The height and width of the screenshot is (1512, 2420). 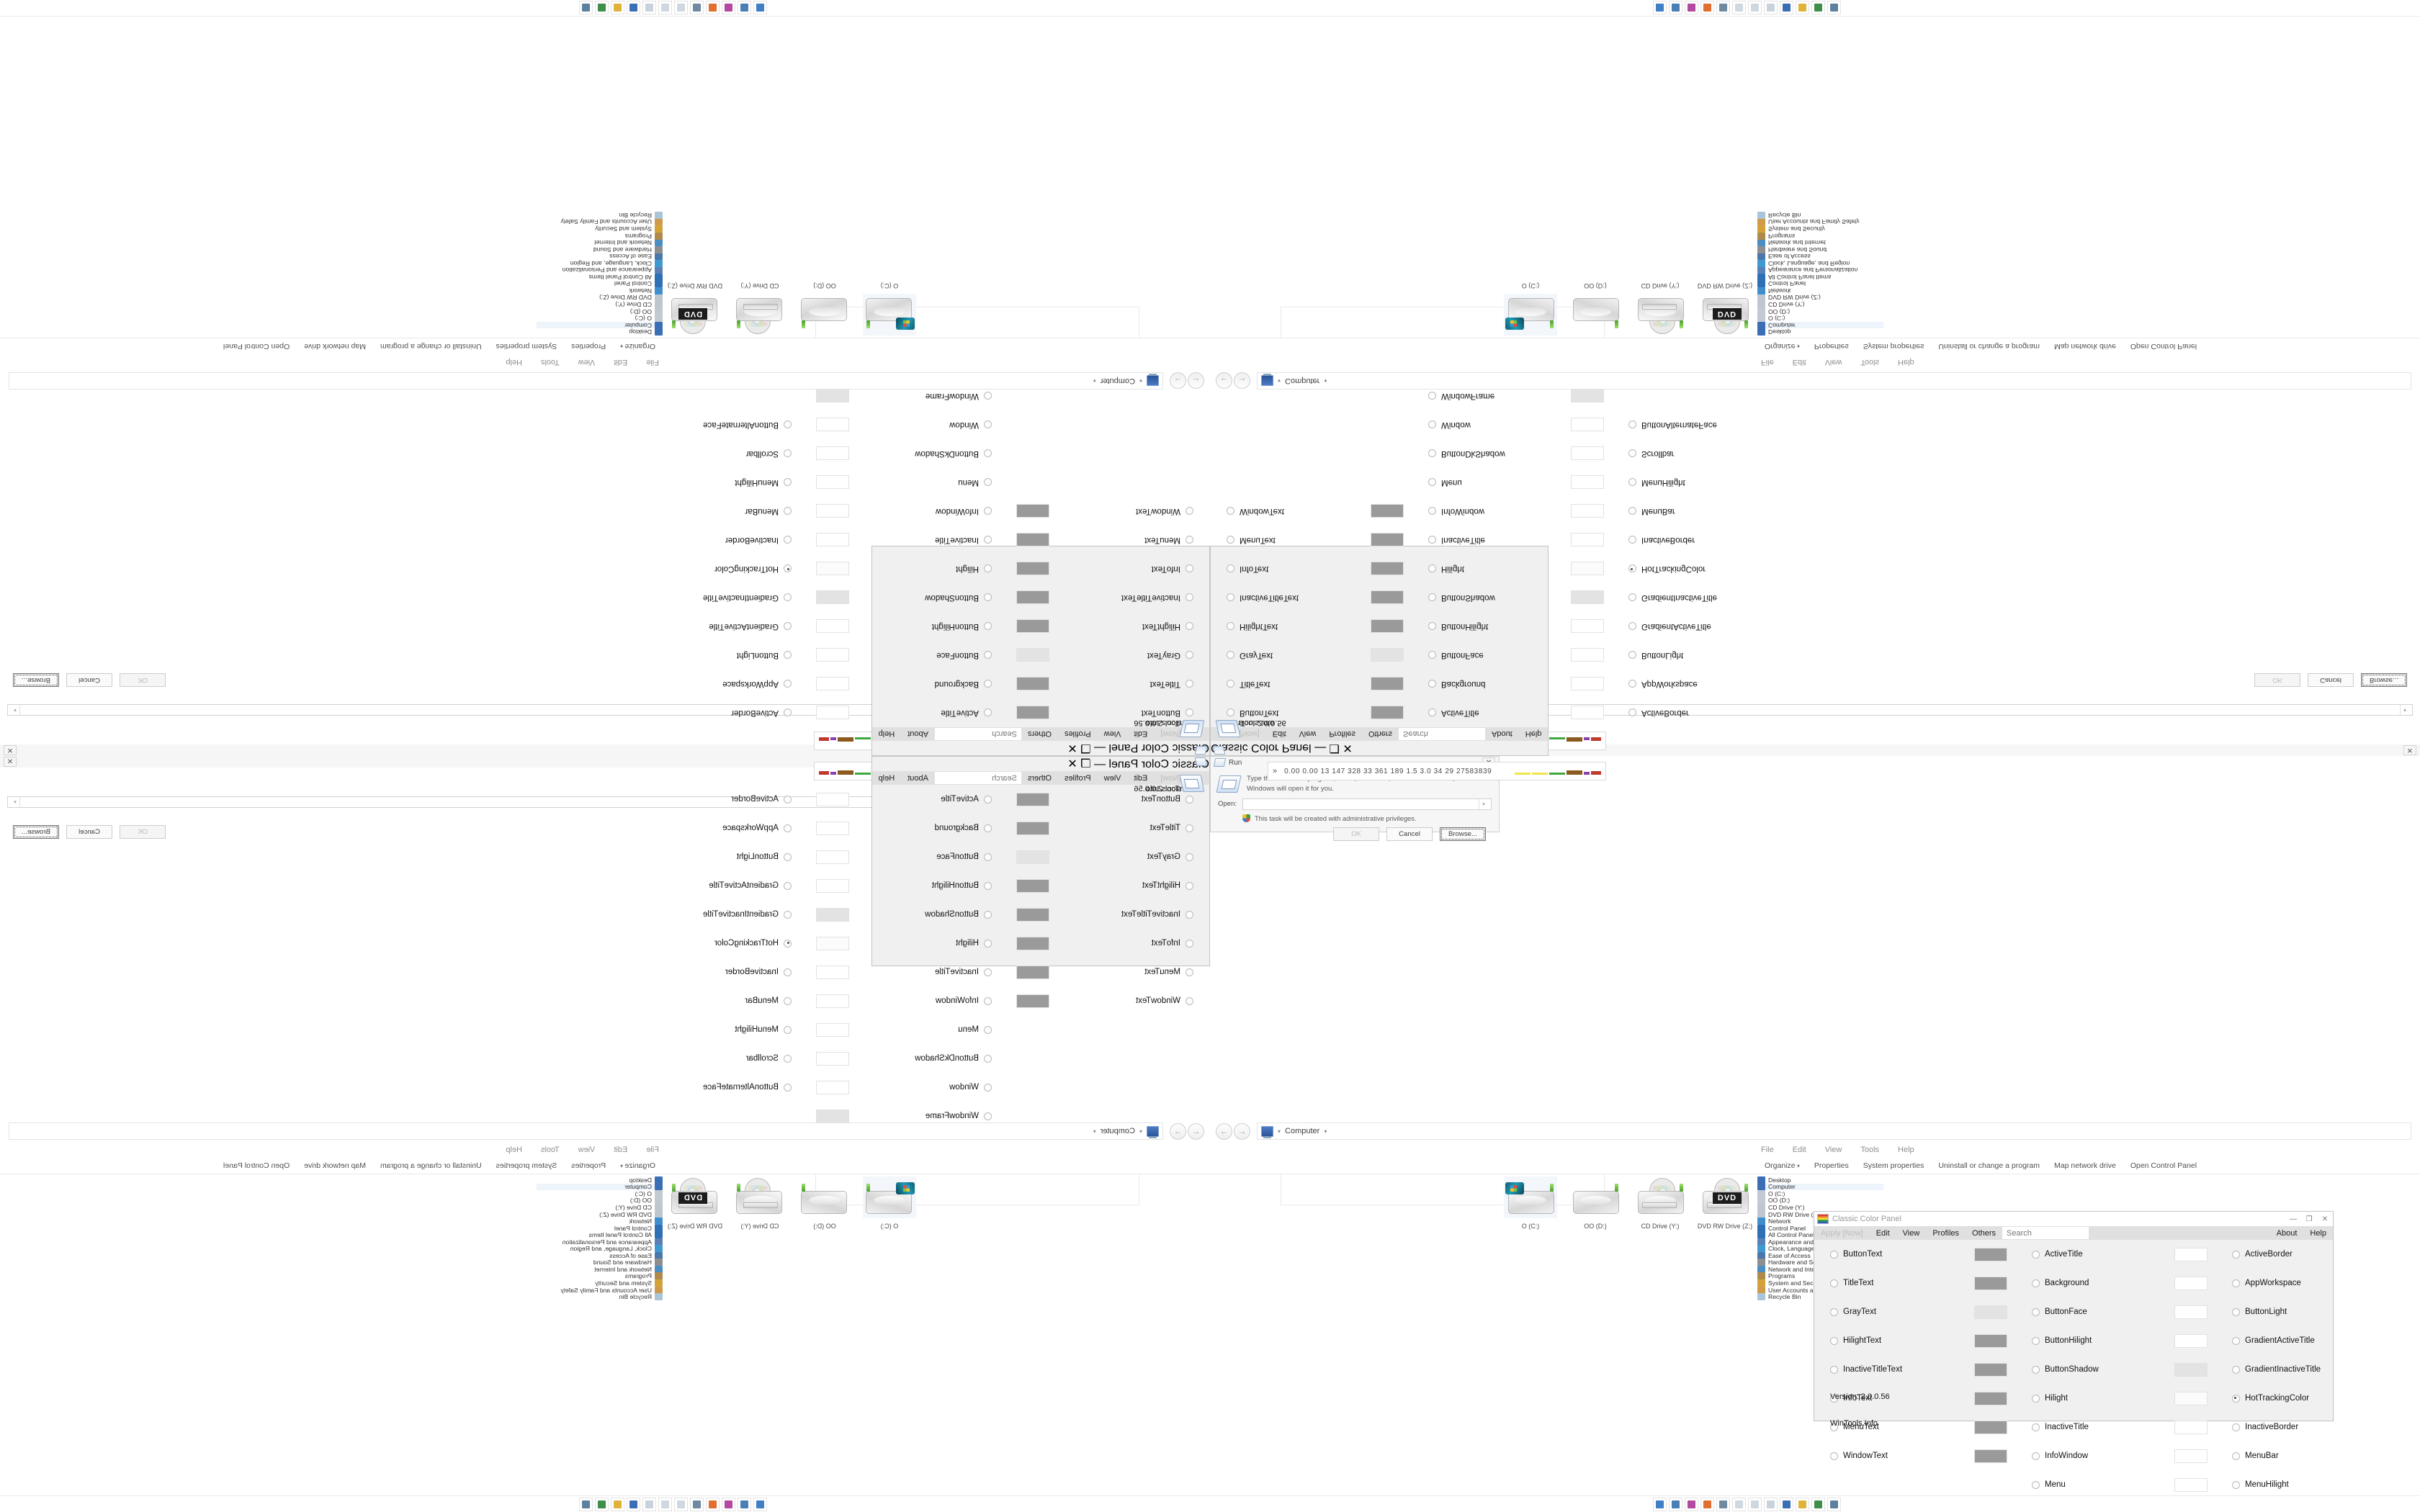 I want to click on ccp-col3-row: AppWorkspace, so click(x=1700, y=684).